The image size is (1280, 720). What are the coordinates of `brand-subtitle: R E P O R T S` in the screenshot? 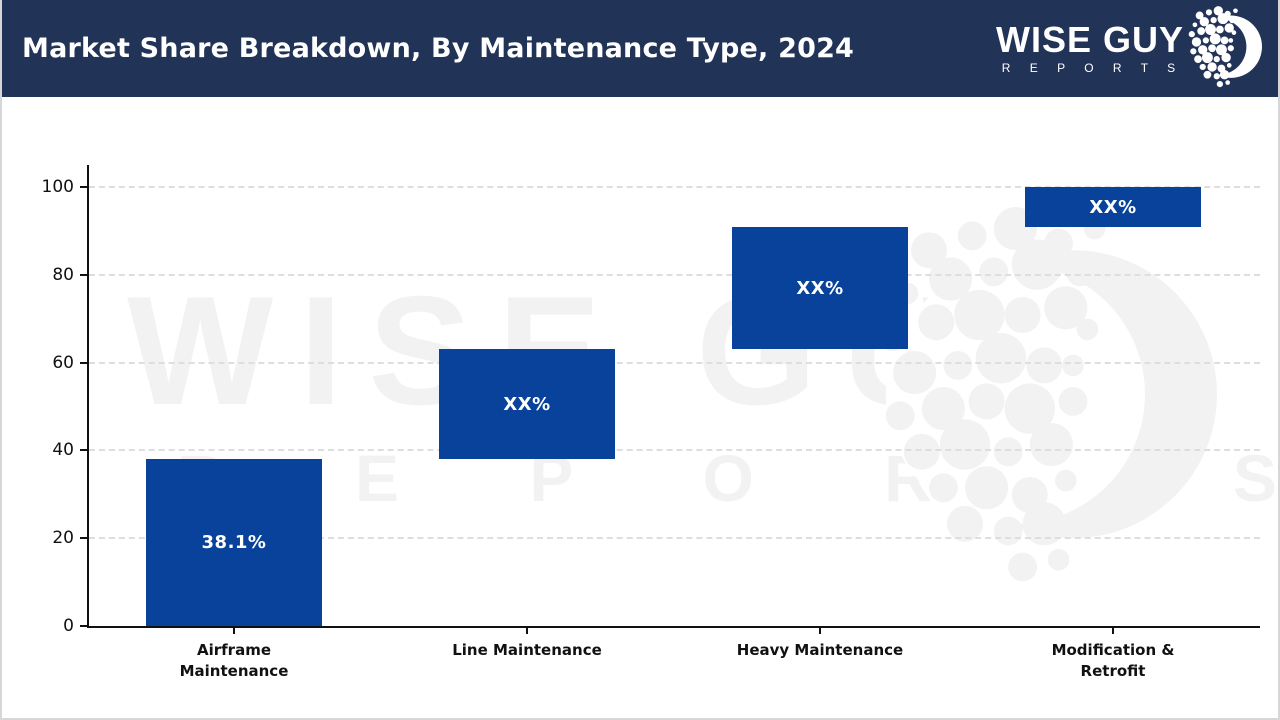 It's located at (1092, 68).